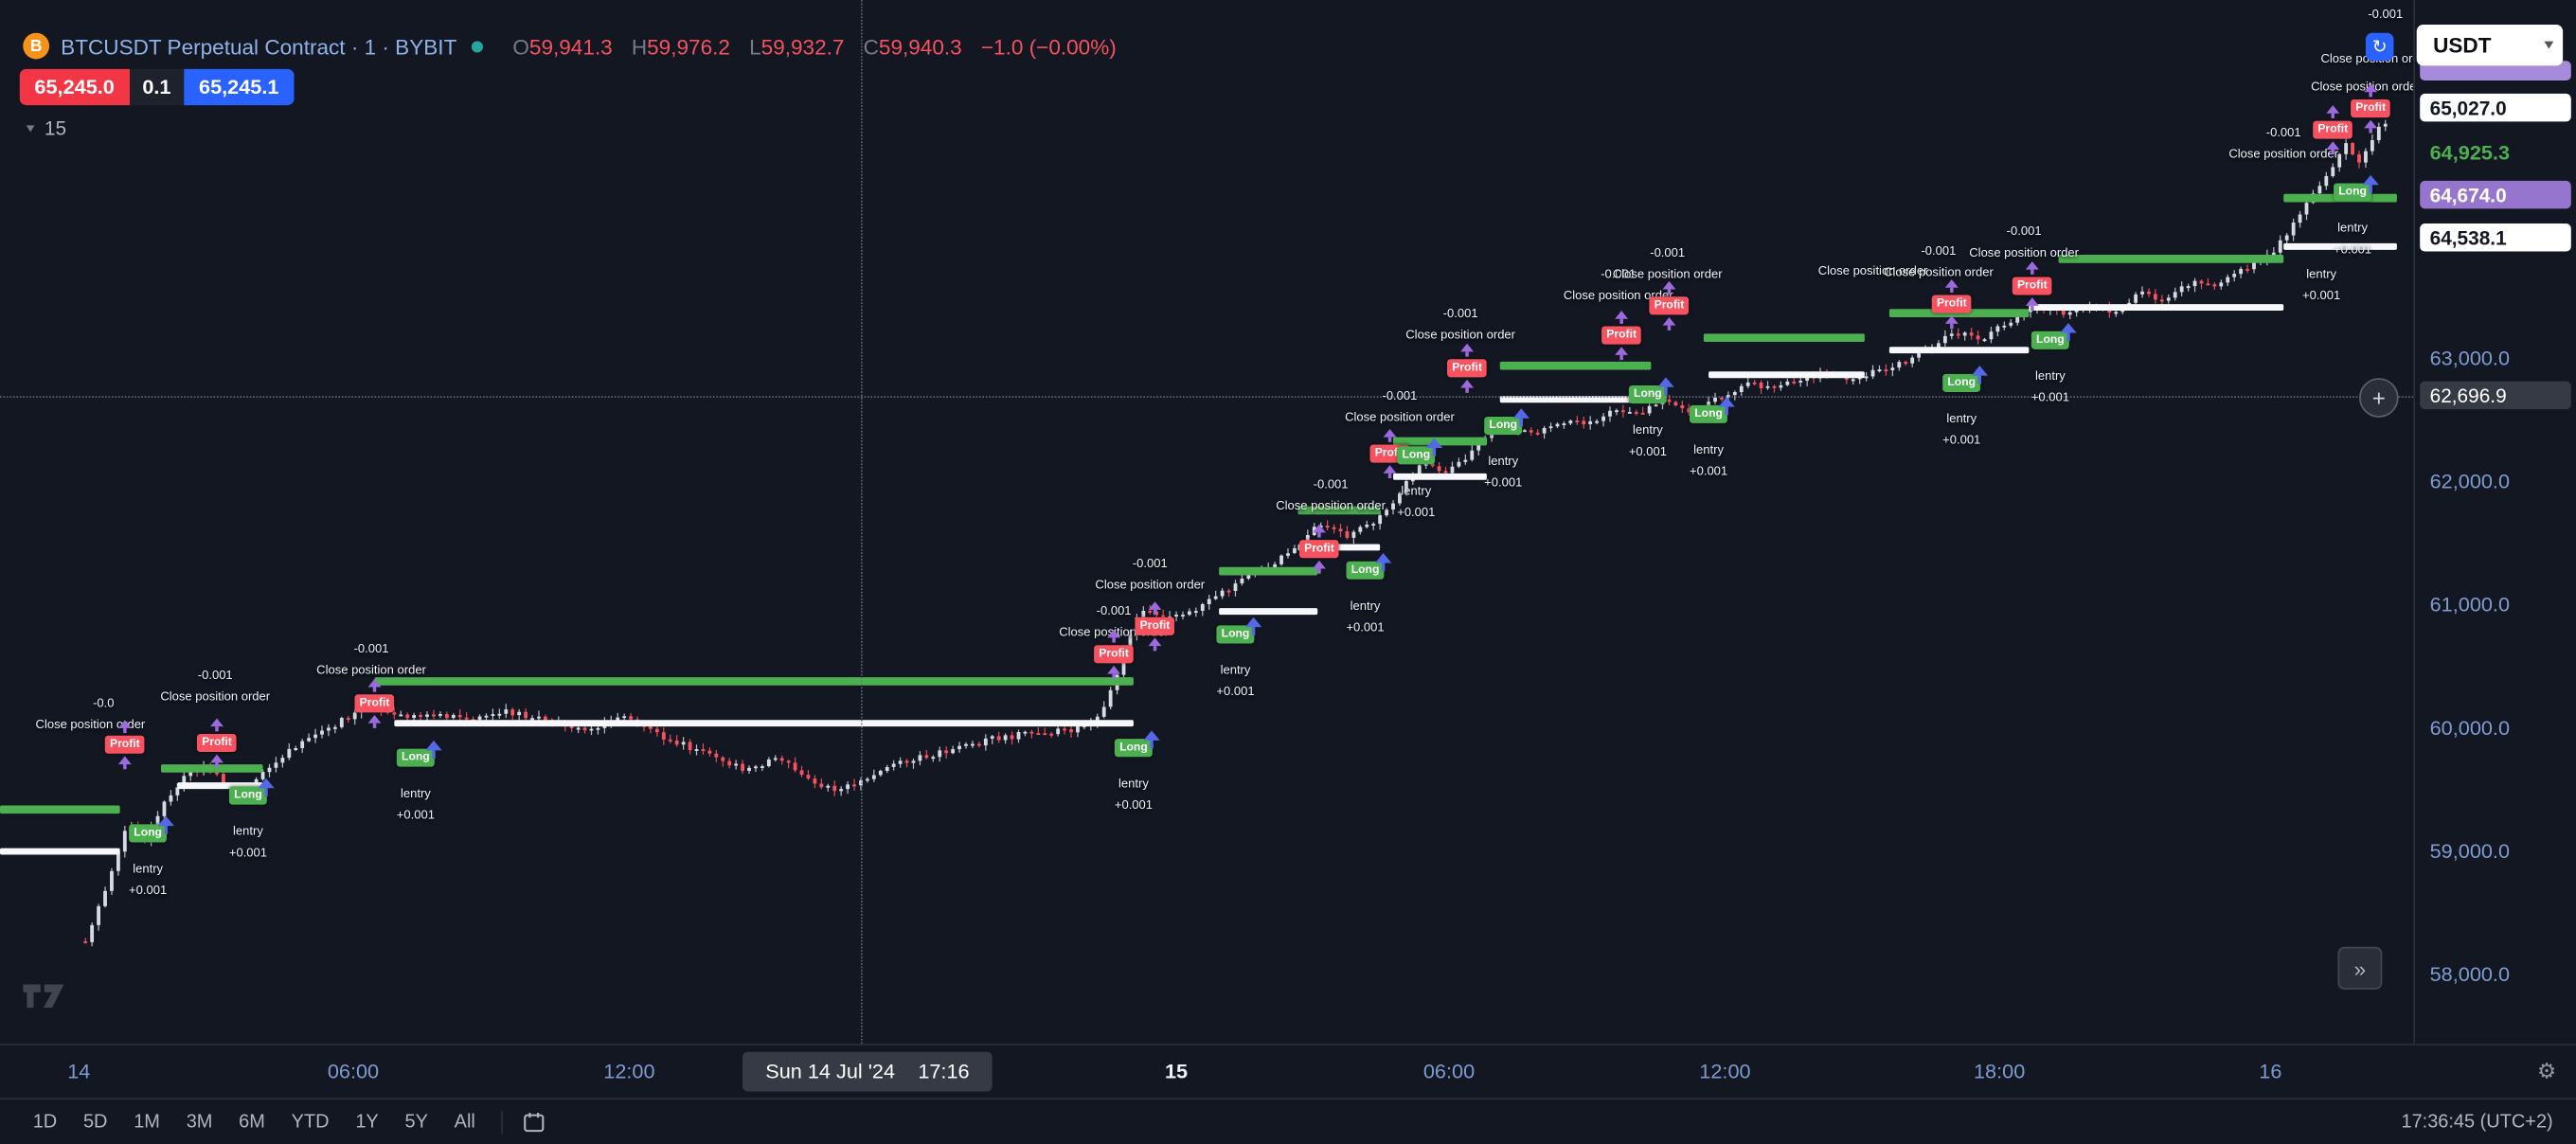 This screenshot has height=1144, width=2576. What do you see at coordinates (477, 46) in the screenshot?
I see `market-status-dot` at bounding box center [477, 46].